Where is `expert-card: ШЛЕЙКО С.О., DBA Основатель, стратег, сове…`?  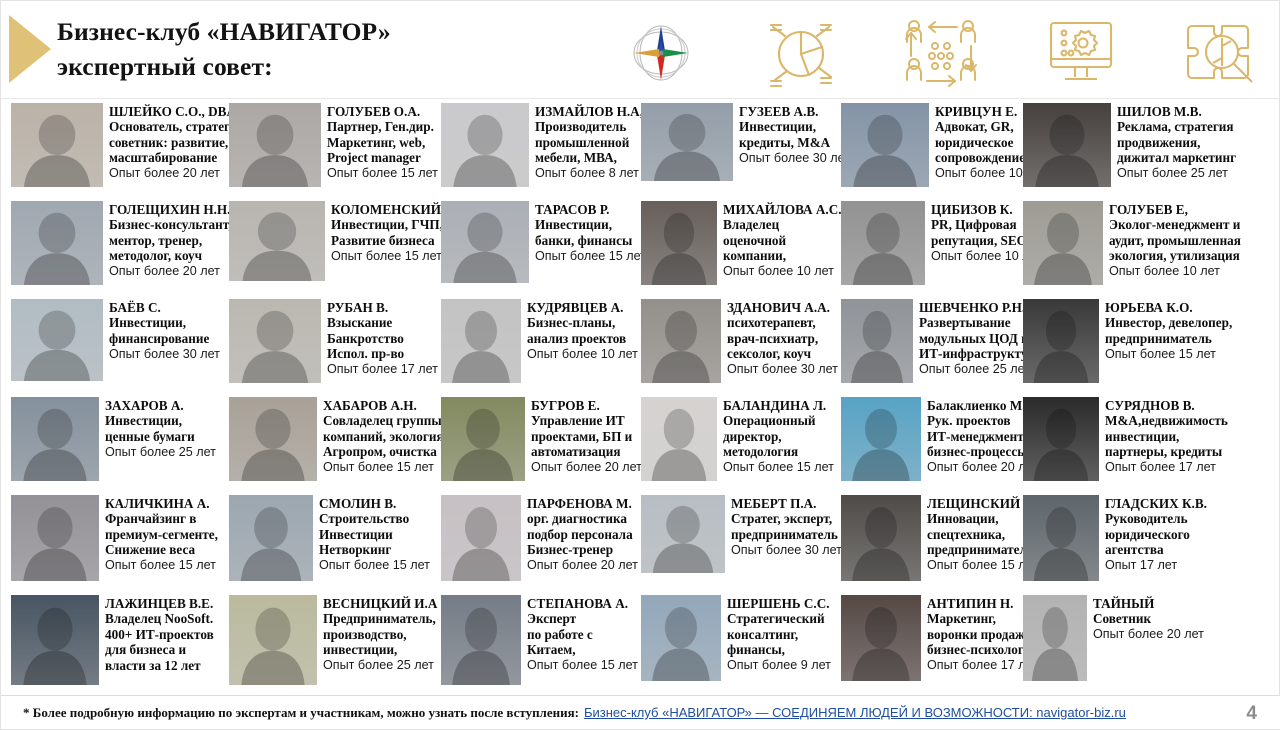
expert-card: ШЛЕЙКО С.О., DBA Основатель, стратег, сове… is located at coordinates (123, 145).